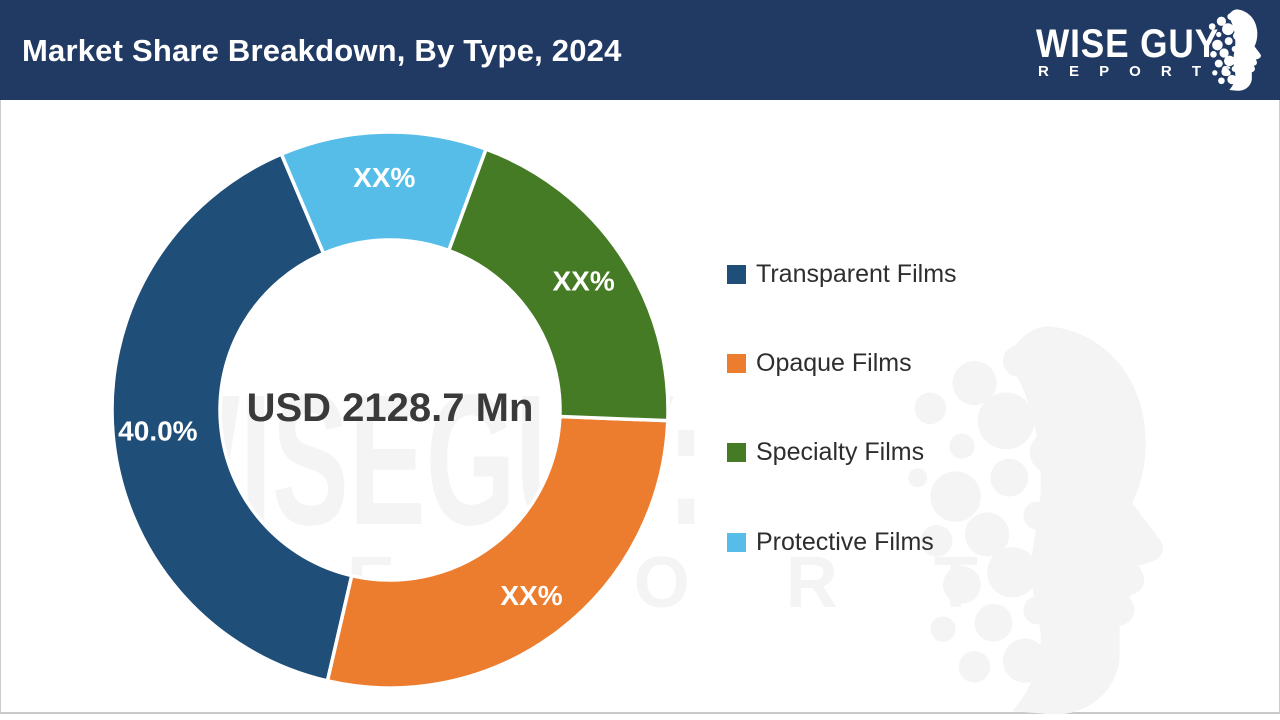 The image size is (1280, 720). Describe the element at coordinates (1036, 520) in the screenshot. I see `watermark-head-icon` at that location.